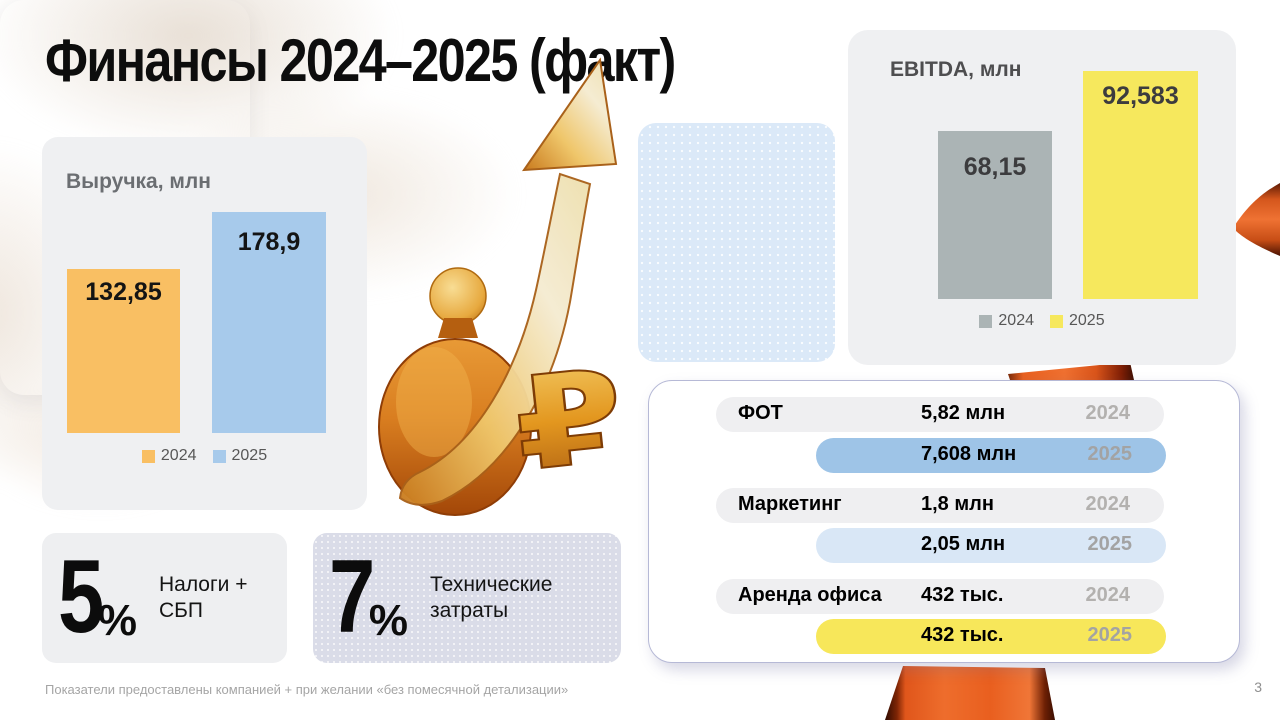 The image size is (1280, 720). Describe the element at coordinates (969, 454) in the screenshot. I see `row-value: 7,608 млн` at that location.